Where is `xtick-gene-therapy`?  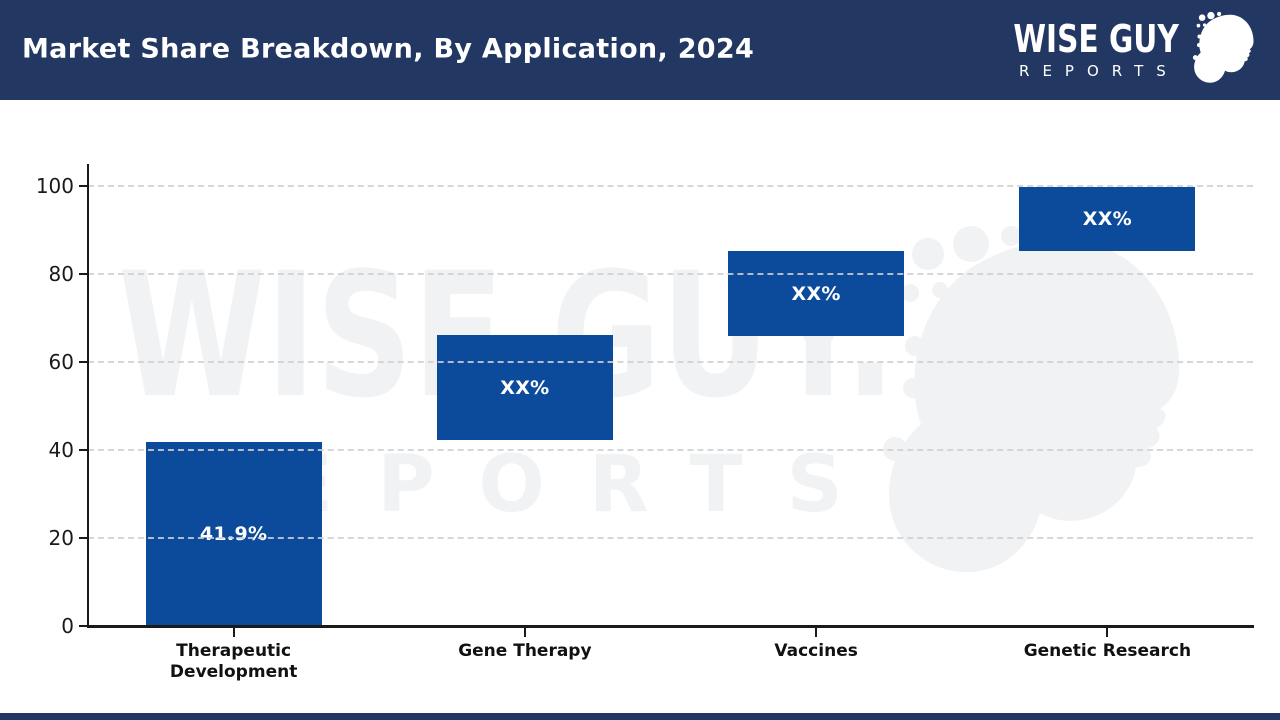
xtick-gene-therapy is located at coordinates (524, 632).